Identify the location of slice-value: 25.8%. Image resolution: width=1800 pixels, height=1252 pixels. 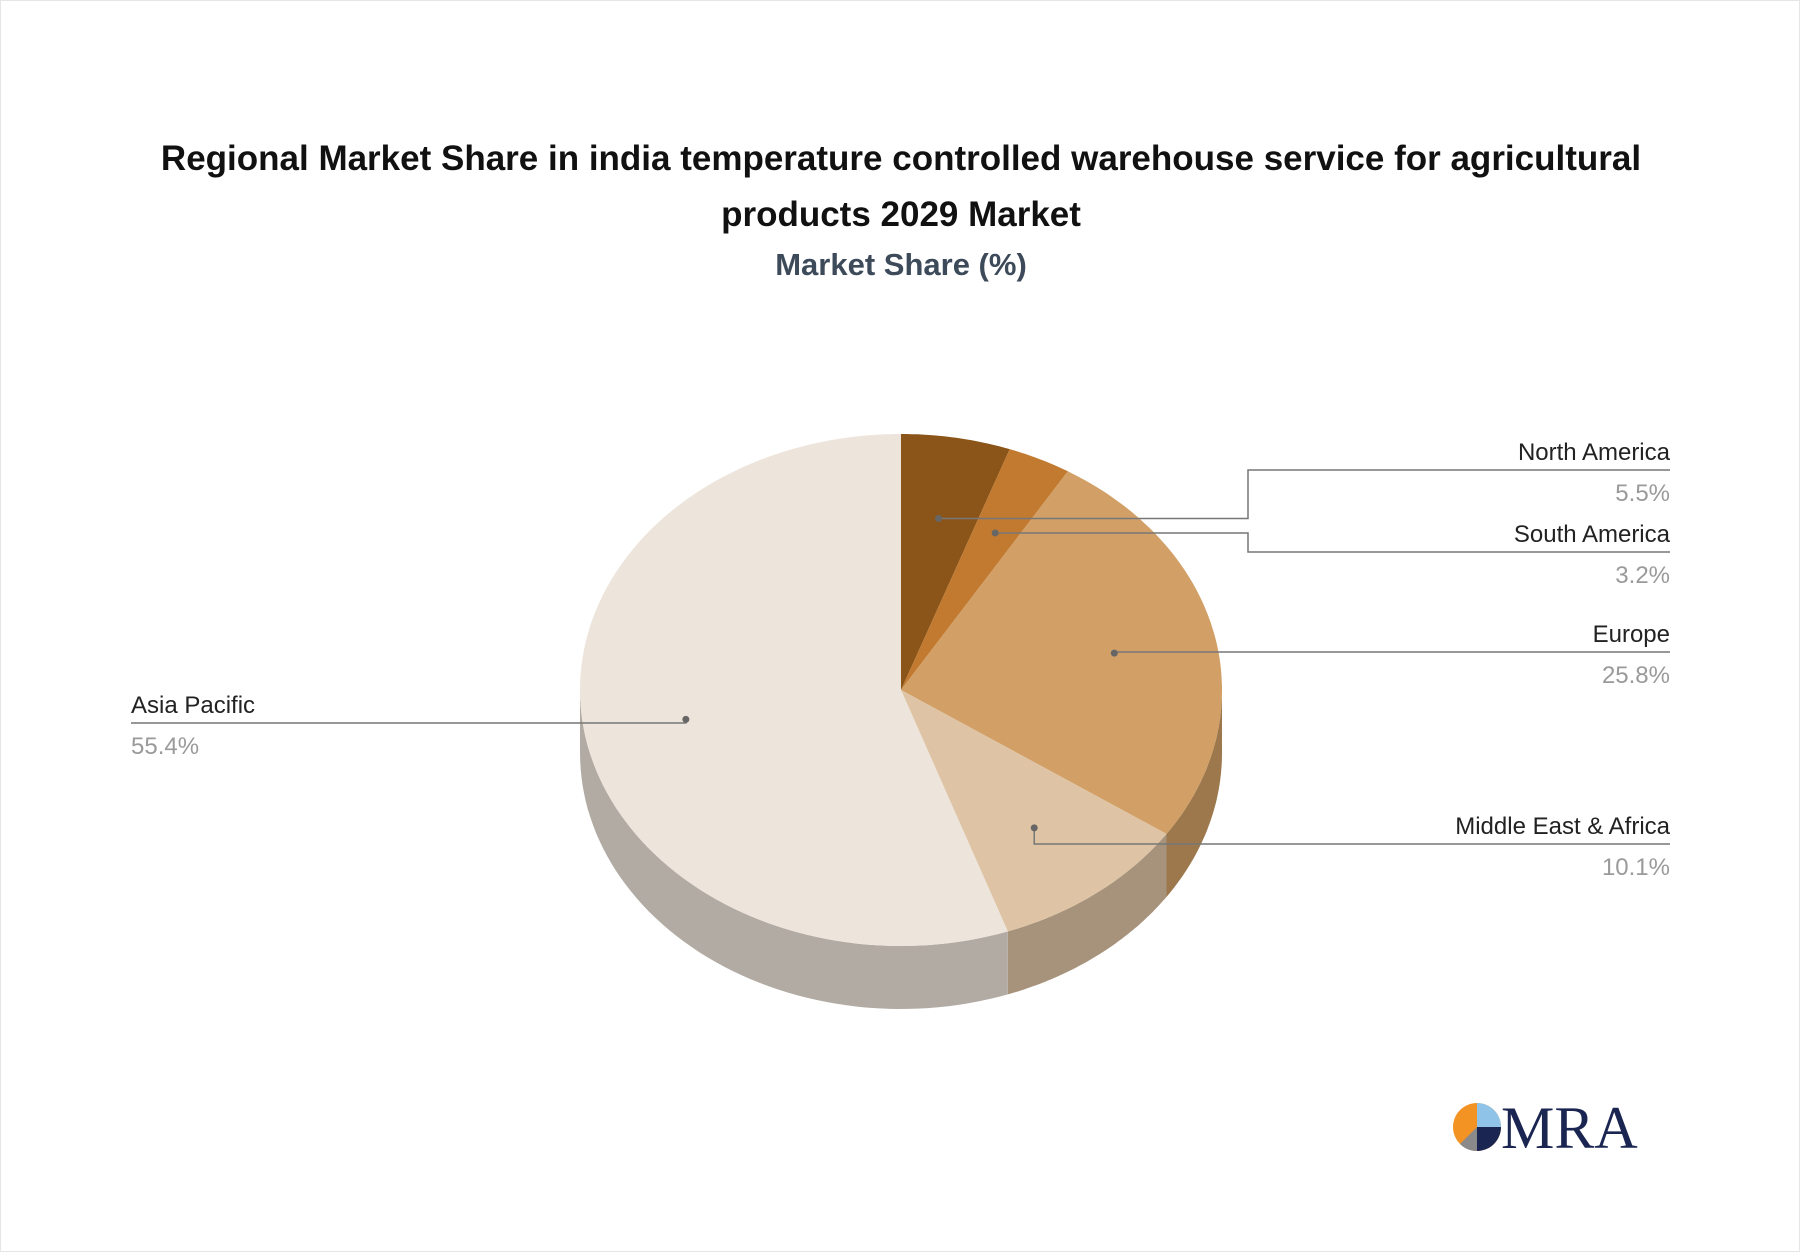
(1636, 675).